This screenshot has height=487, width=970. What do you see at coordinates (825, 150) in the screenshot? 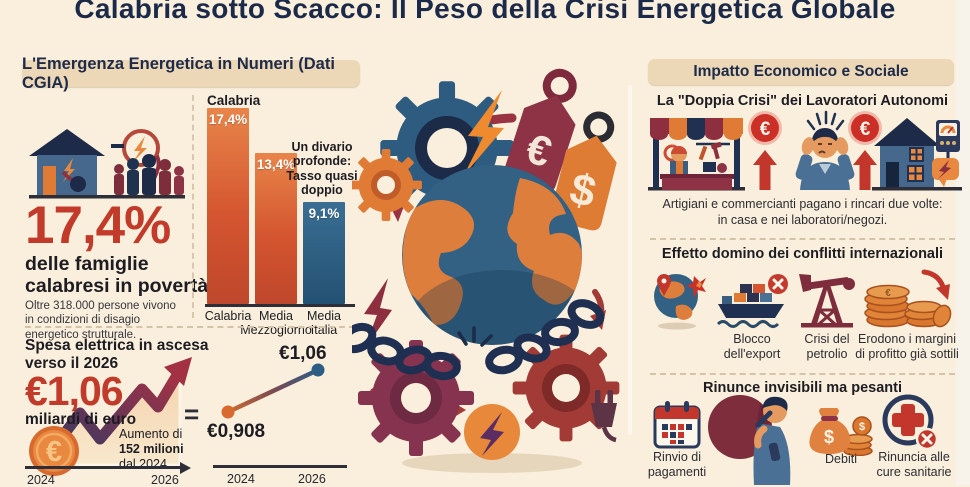
I see `stressed-person-icon` at bounding box center [825, 150].